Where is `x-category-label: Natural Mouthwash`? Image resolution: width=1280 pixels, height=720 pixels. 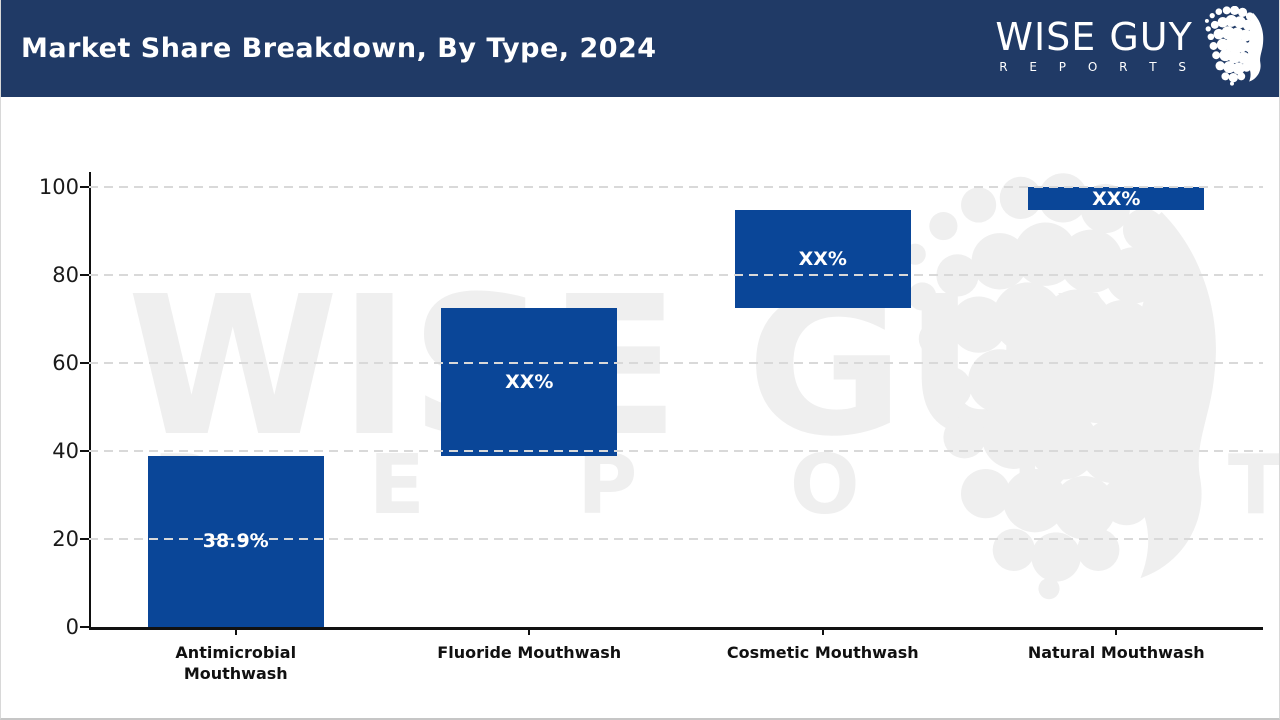 x-category-label: Natural Mouthwash is located at coordinates (1116, 652).